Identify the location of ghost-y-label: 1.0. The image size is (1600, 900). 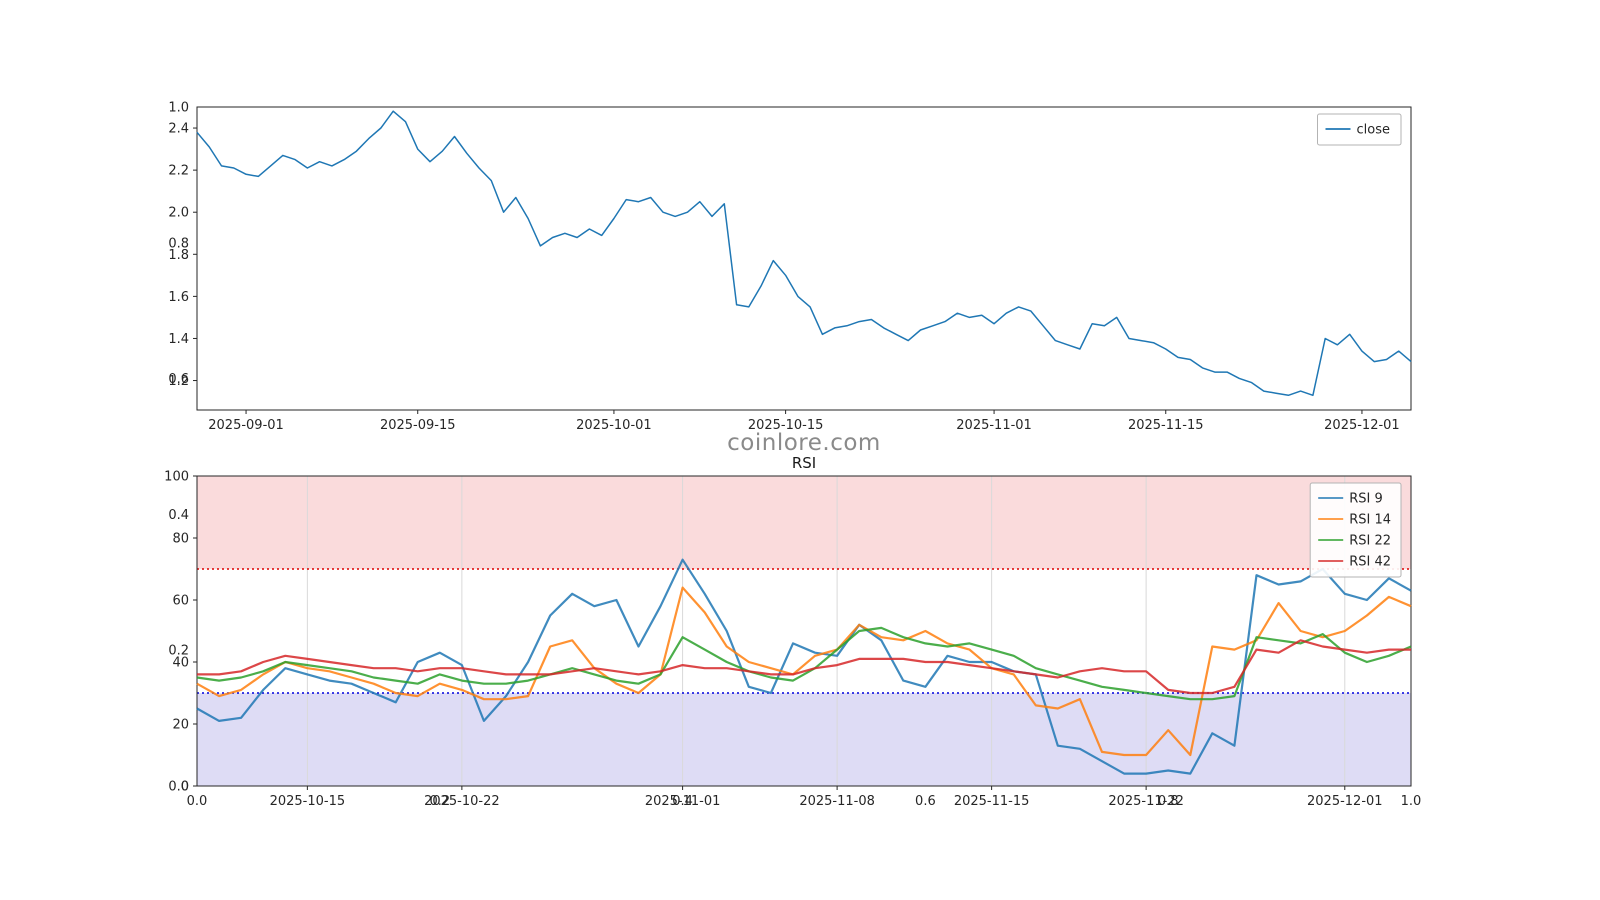
(178, 108).